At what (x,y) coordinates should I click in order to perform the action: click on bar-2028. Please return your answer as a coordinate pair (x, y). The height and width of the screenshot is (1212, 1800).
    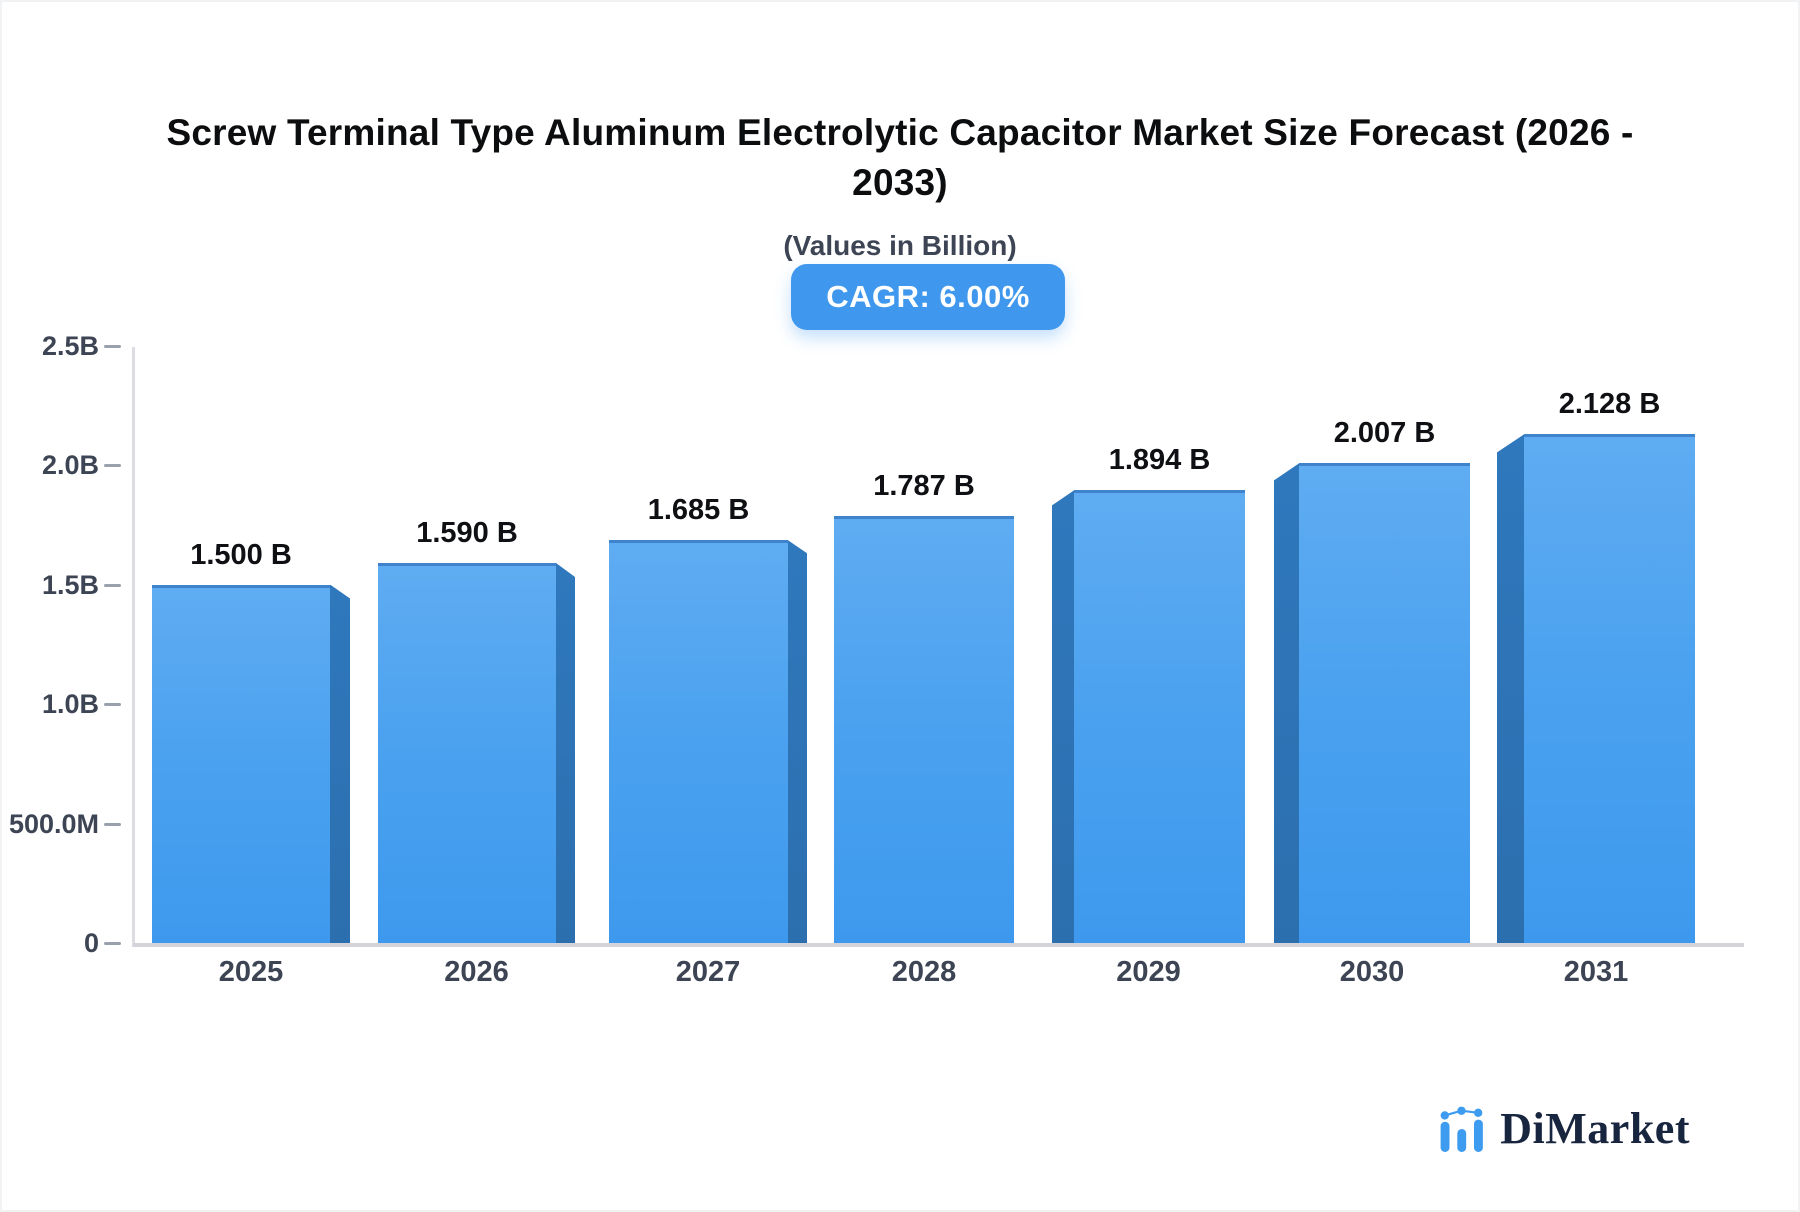
    Looking at the image, I should click on (924, 729).